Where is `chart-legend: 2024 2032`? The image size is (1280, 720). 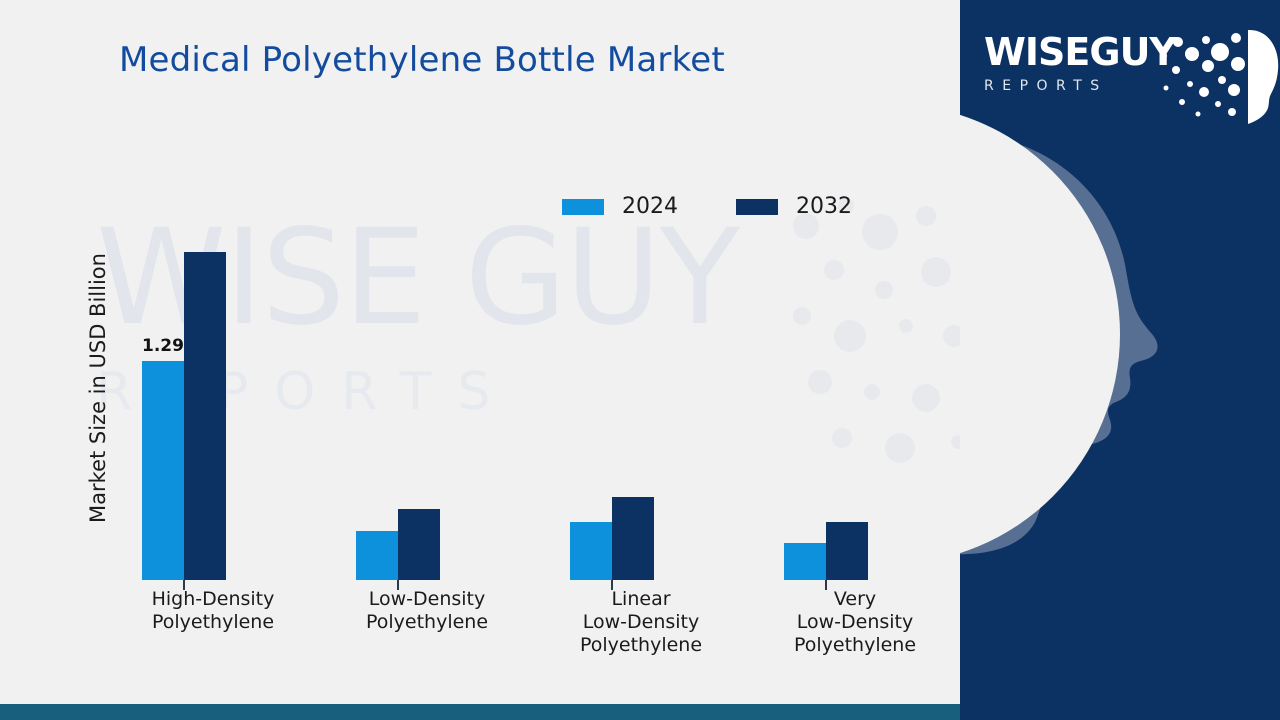
chart-legend: 2024 2032 is located at coordinates (707, 206).